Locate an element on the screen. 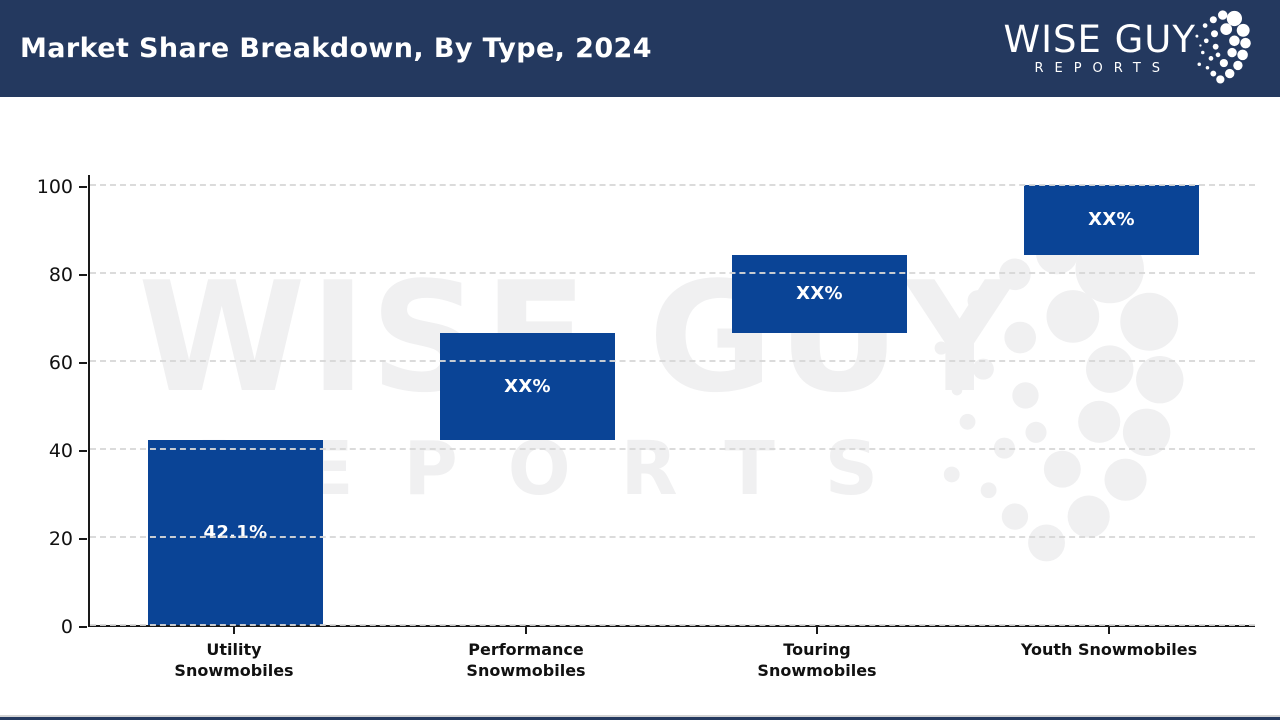 The height and width of the screenshot is (720, 1280). y-tick-label-80: 80 is located at coordinates (60, 275).